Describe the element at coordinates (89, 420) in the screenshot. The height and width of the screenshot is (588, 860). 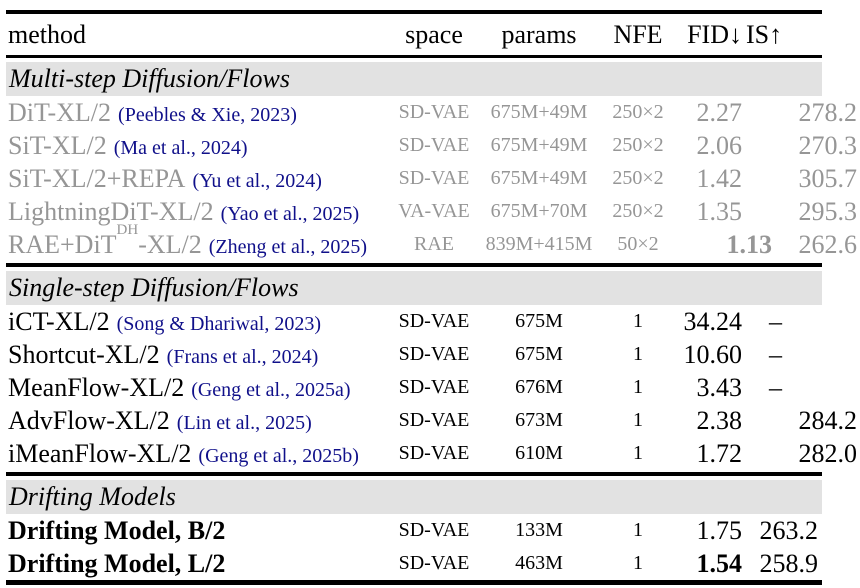
I see `method-name: AdvFlow-XL/2` at that location.